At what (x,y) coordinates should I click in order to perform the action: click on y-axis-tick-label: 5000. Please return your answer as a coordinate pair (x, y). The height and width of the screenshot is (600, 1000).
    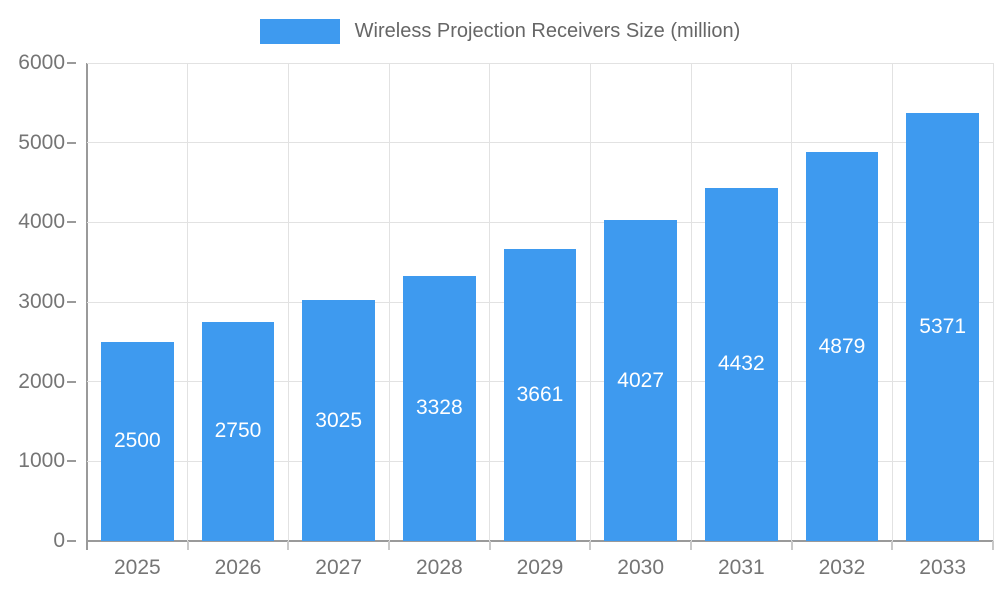
    Looking at the image, I should click on (41, 142).